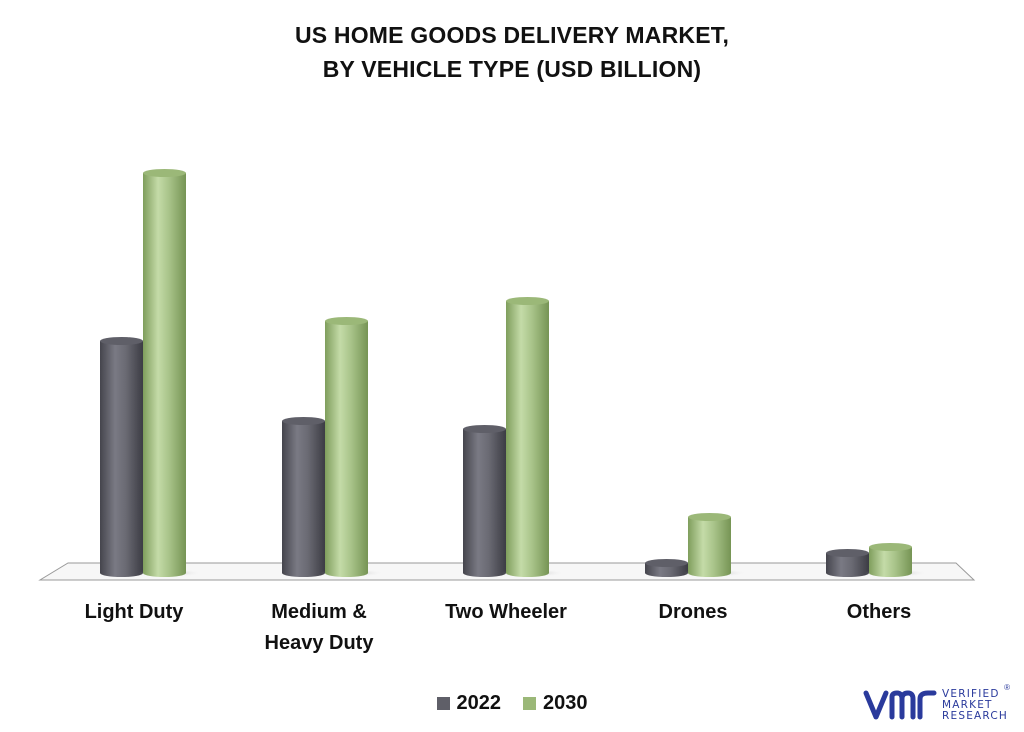 The width and height of the screenshot is (1024, 732). Describe the element at coordinates (900, 705) in the screenshot. I see `vmr-logo-icon` at that location.